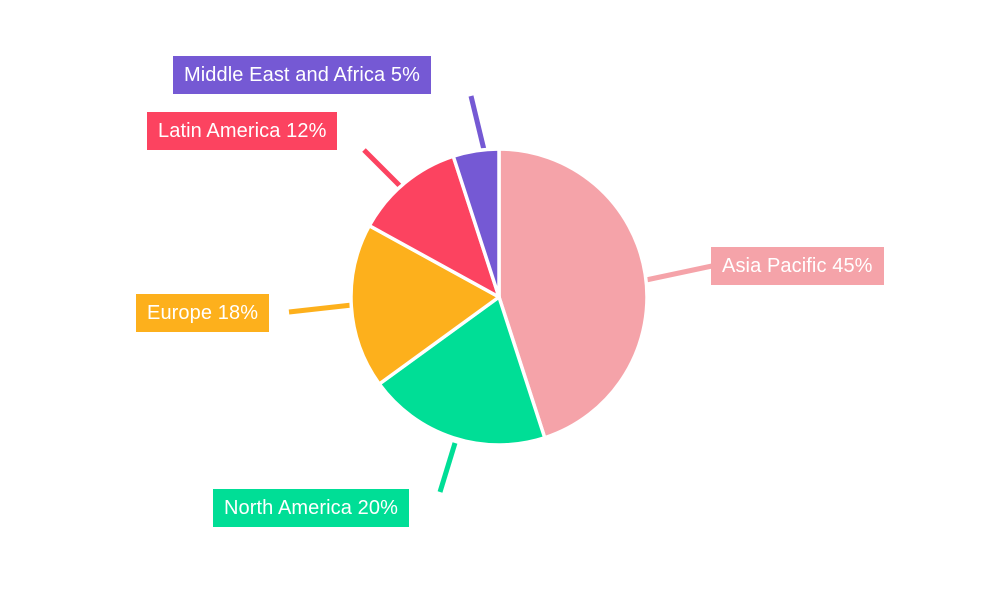 The width and height of the screenshot is (1000, 600). I want to click on slice-label-europe: Europe 18%, so click(203, 313).